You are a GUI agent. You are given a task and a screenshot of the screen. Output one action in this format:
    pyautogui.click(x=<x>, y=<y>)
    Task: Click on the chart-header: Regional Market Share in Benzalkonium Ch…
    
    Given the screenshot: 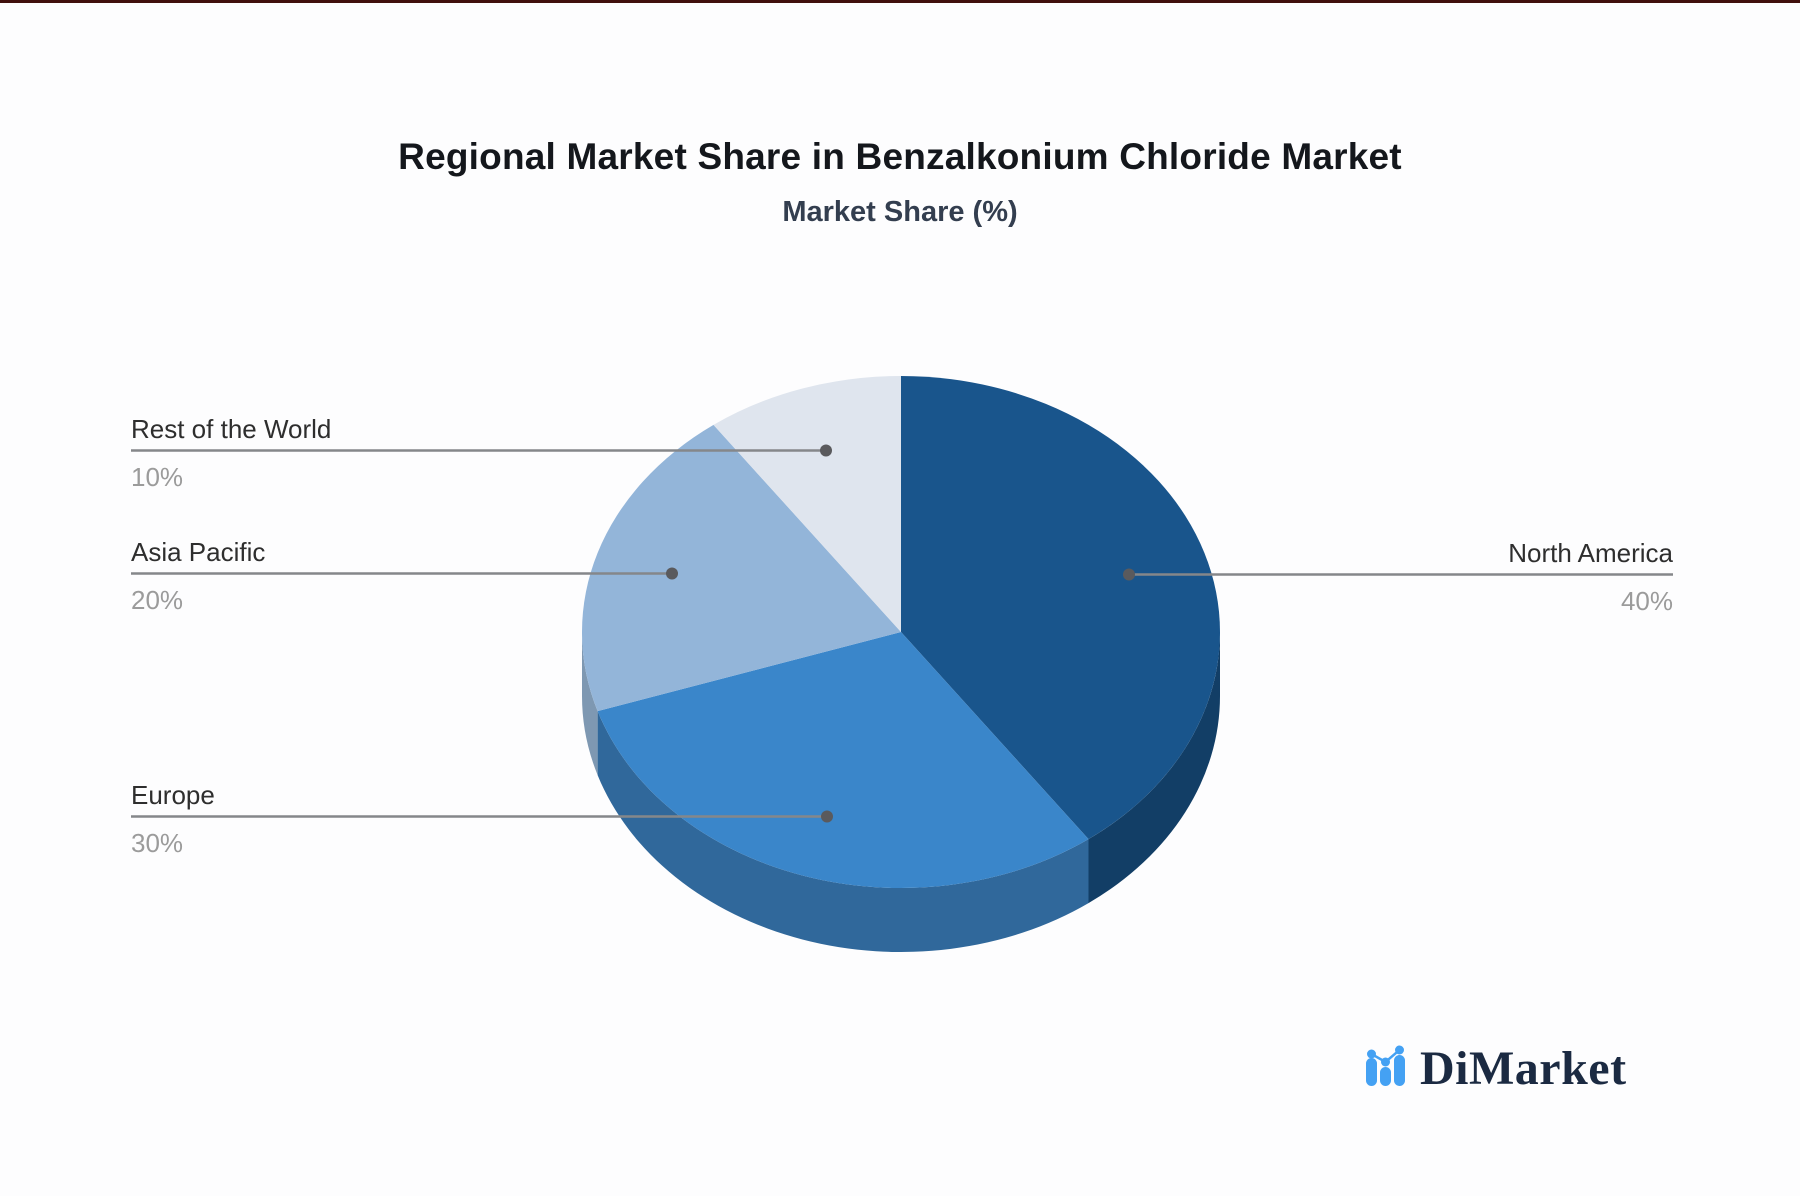 What is the action you would take?
    pyautogui.click(x=900, y=182)
    